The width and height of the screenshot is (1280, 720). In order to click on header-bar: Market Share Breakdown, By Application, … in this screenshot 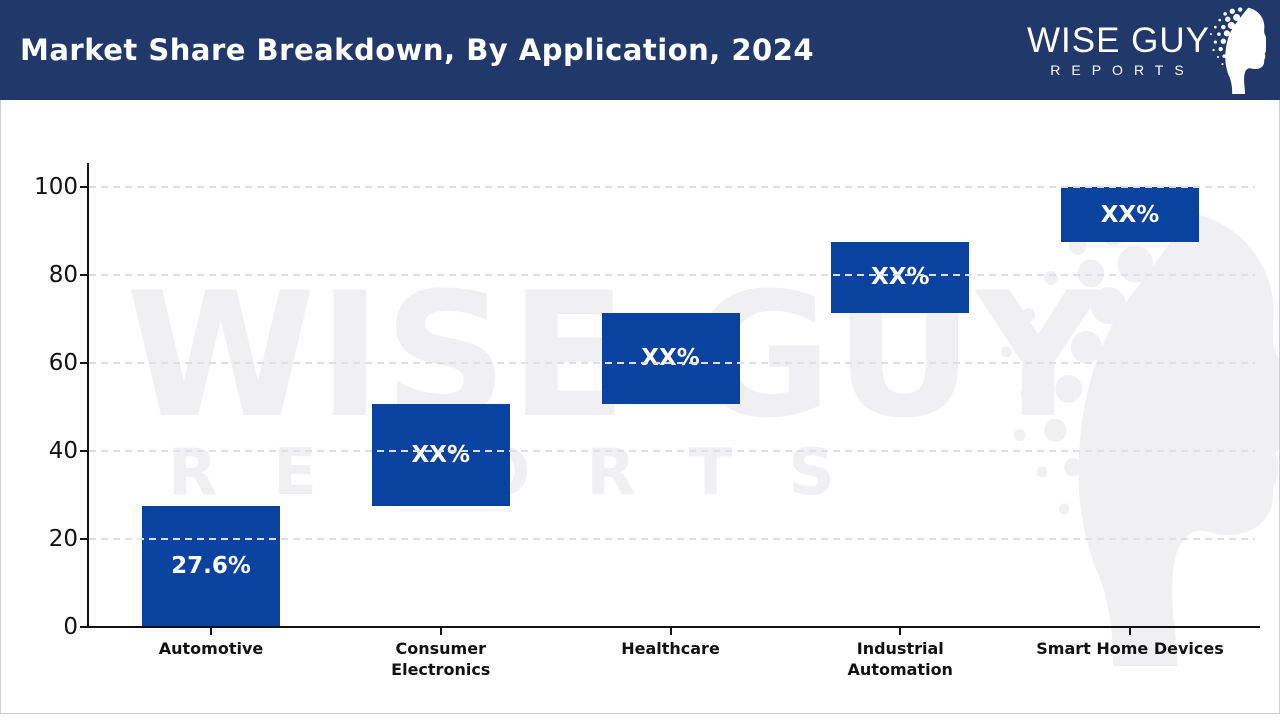, I will do `click(640, 50)`.